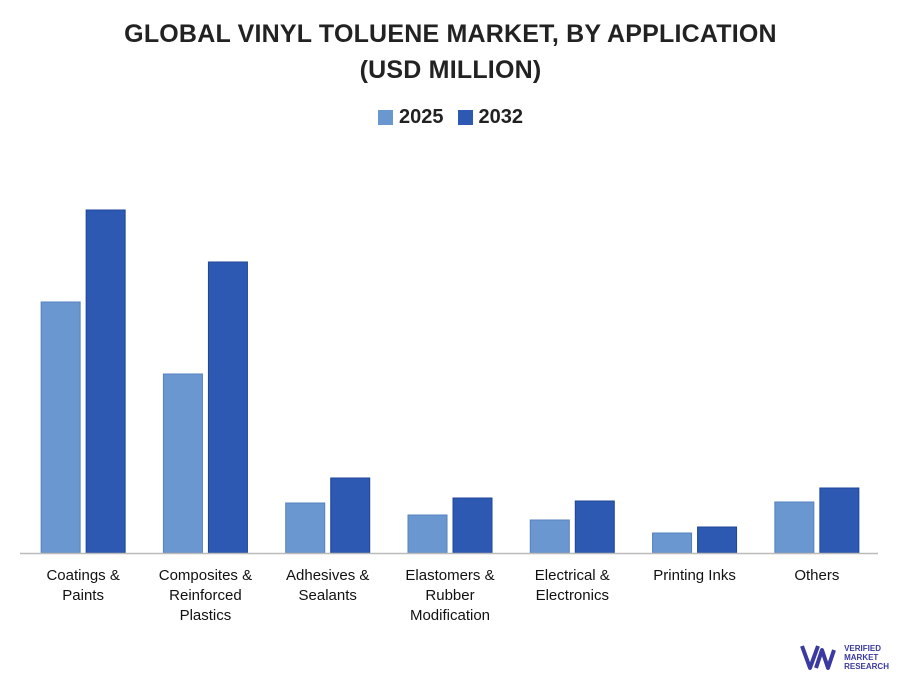  What do you see at coordinates (205, 575) in the screenshot?
I see `x-tick-label-line: Composites &` at bounding box center [205, 575].